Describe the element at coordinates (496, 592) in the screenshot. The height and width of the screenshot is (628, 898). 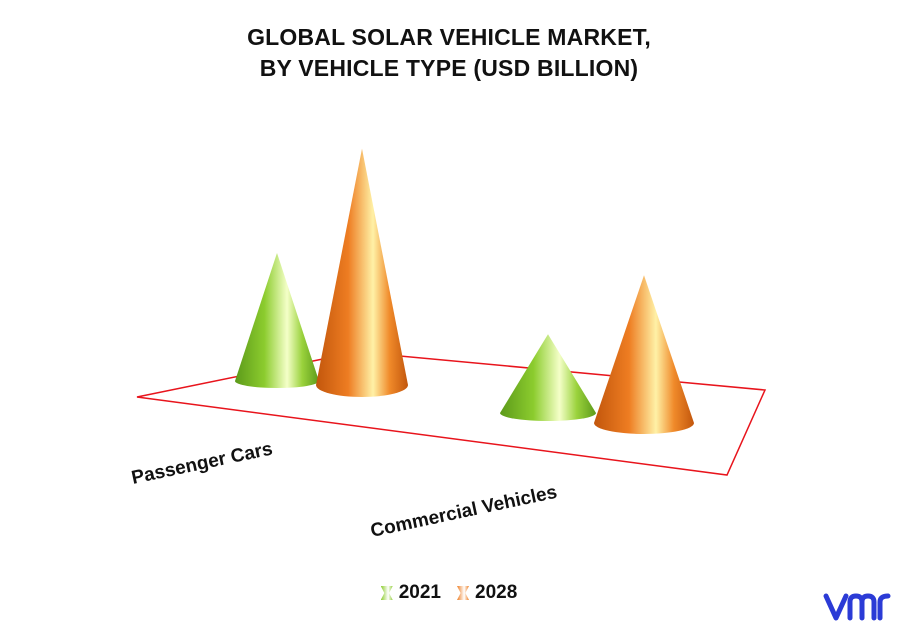
I see `legend-label-2028: 2028` at that location.